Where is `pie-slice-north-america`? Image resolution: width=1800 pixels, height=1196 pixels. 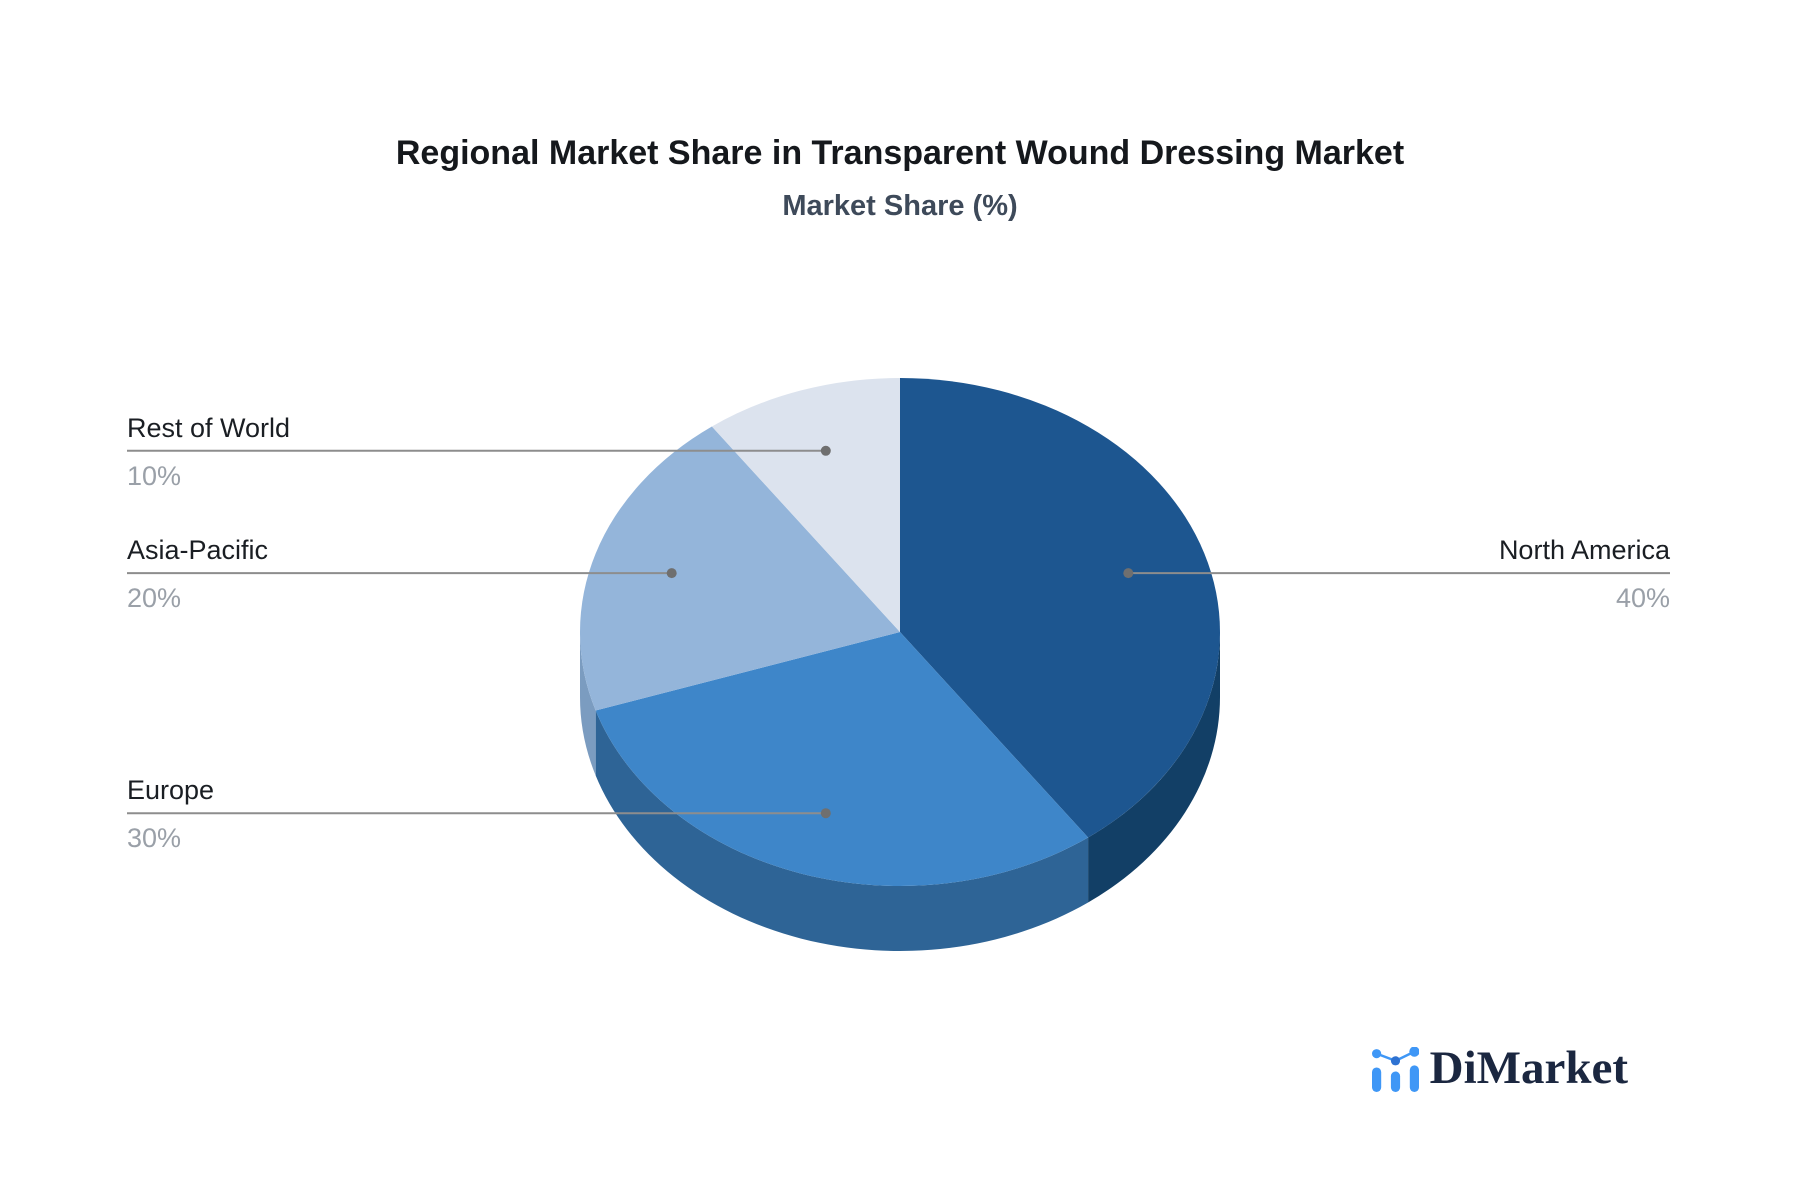
pie-slice-north-america is located at coordinates (1060, 608).